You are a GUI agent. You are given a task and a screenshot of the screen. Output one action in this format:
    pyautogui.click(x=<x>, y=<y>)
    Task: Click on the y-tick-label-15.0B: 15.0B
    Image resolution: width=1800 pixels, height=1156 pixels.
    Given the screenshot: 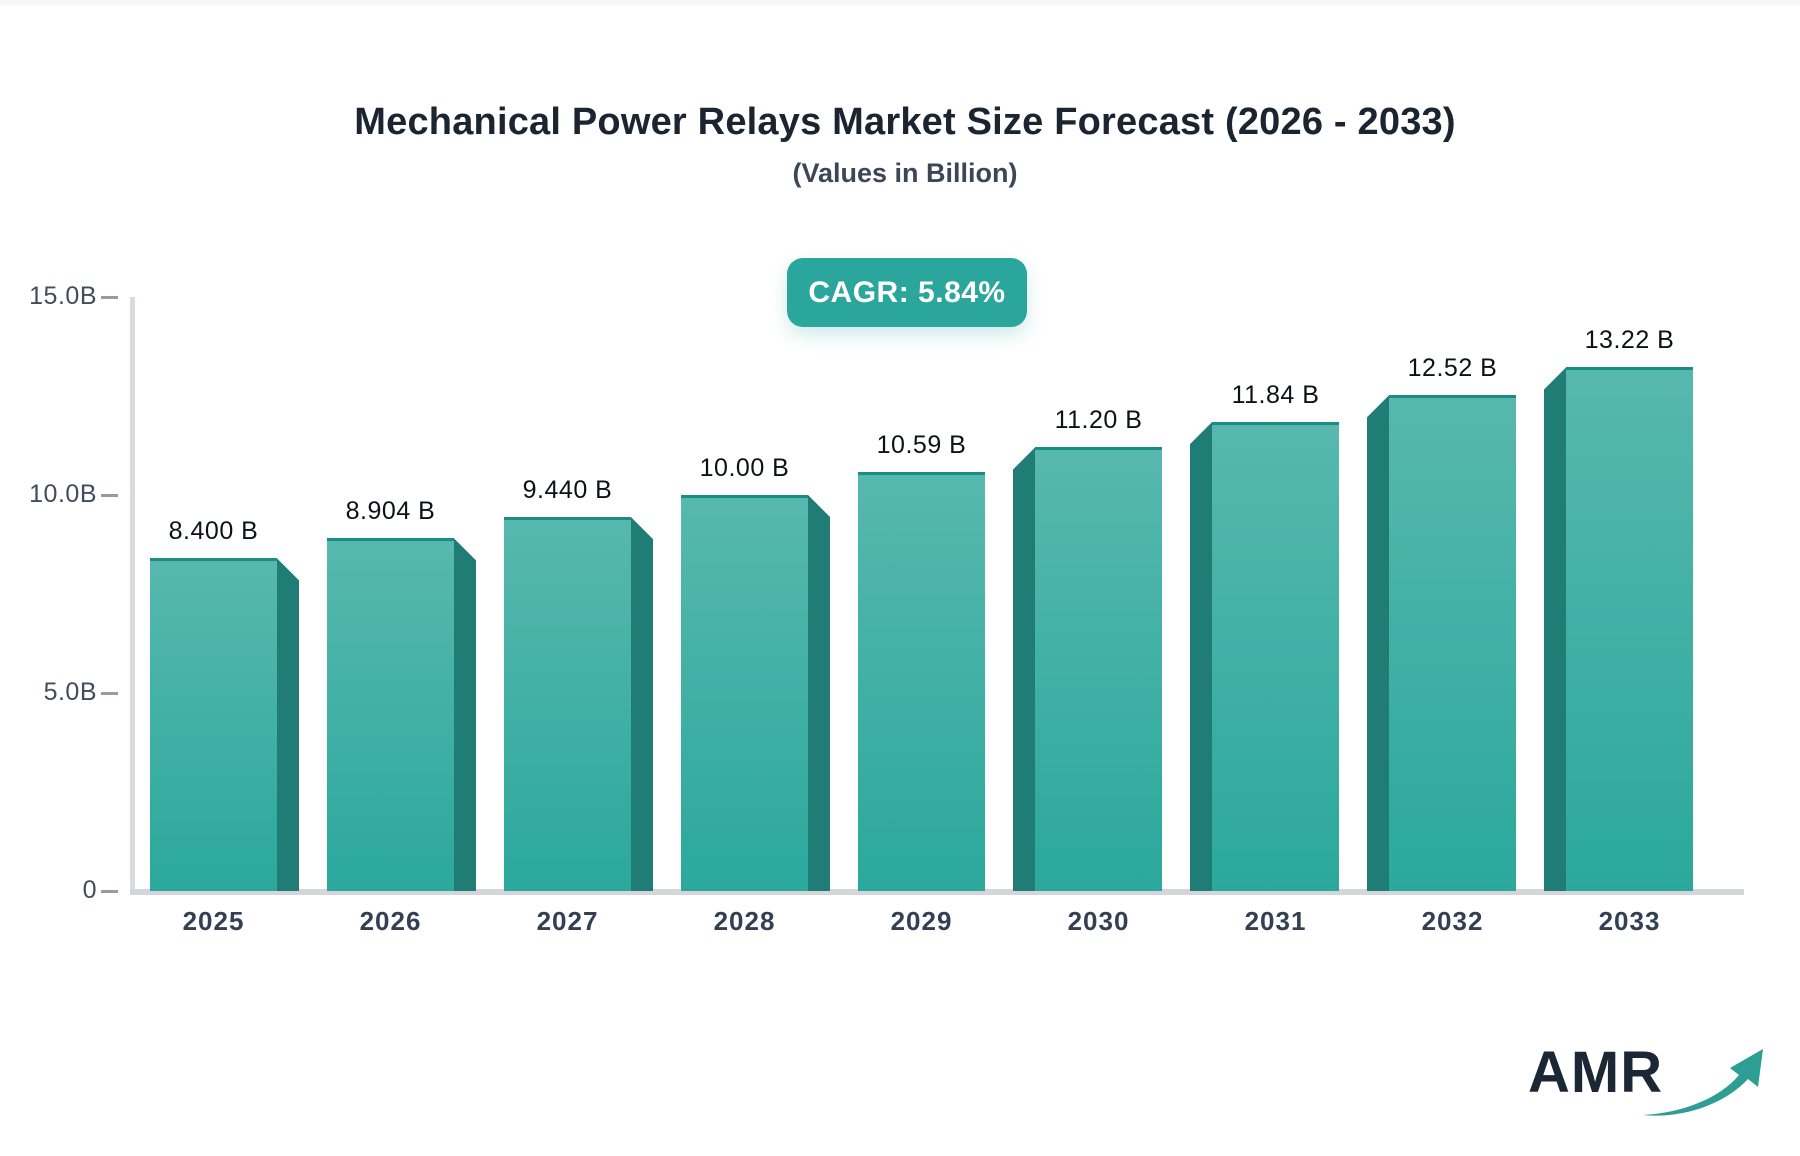 What is the action you would take?
    pyautogui.click(x=63, y=296)
    